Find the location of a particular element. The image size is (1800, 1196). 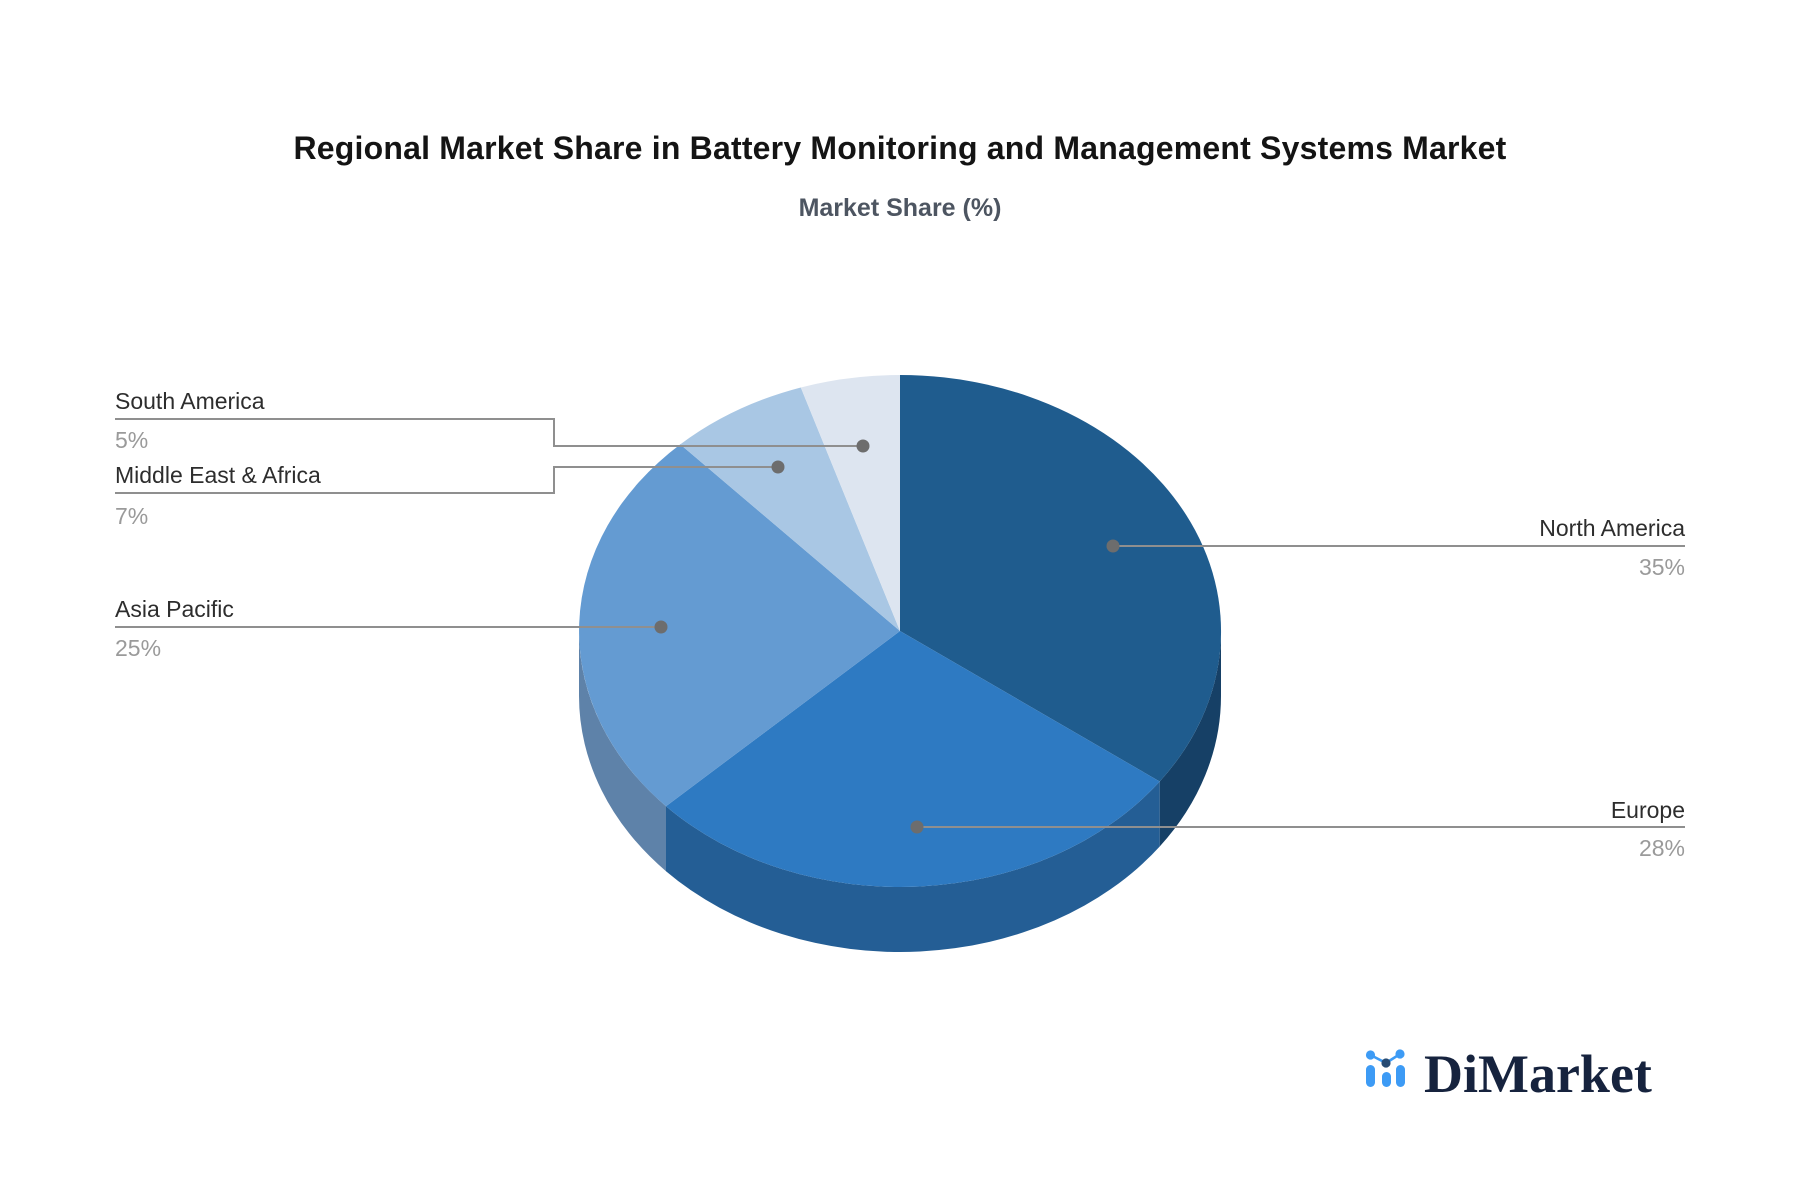

label-north-america: North America is located at coordinates (1612, 528).